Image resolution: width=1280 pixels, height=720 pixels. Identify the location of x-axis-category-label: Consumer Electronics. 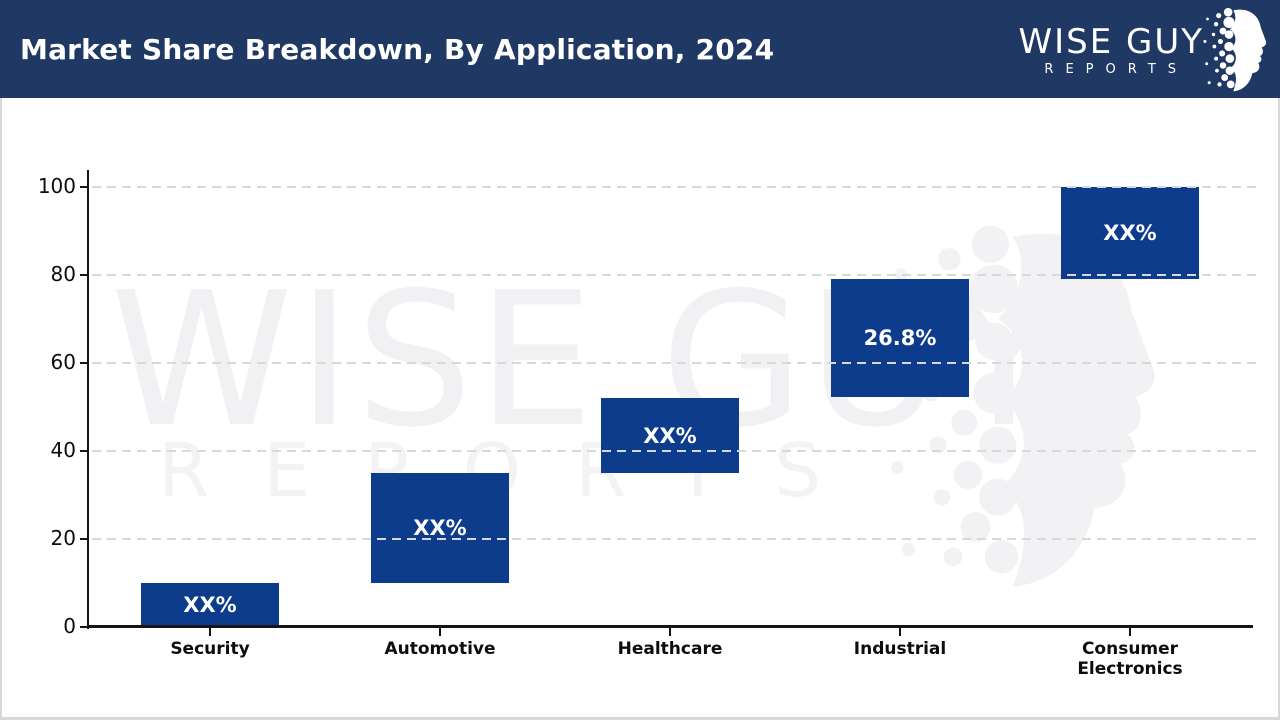
(1130, 659).